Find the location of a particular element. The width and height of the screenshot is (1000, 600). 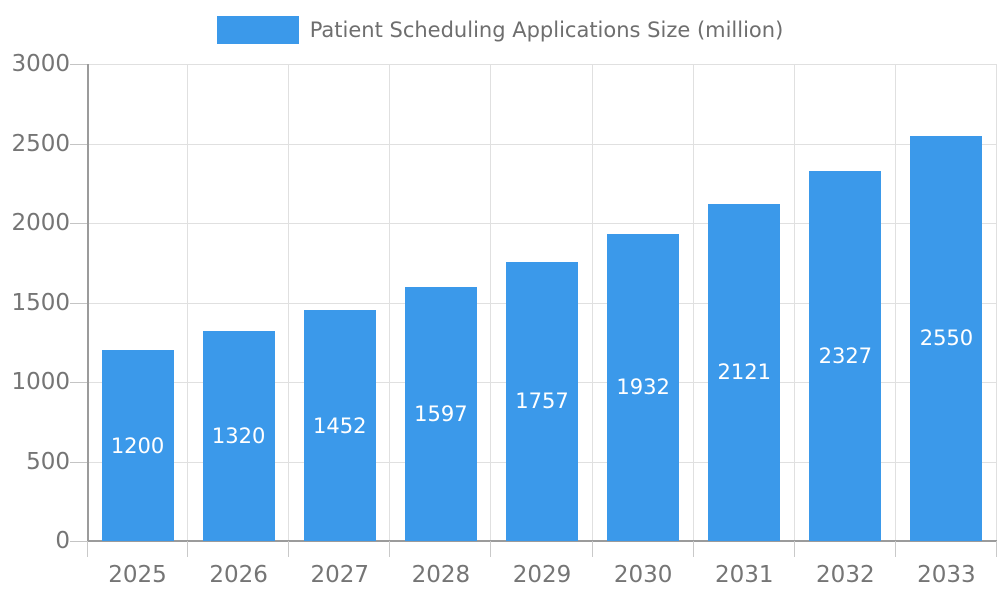

y-axis-label: 500 is located at coordinates (48, 461).